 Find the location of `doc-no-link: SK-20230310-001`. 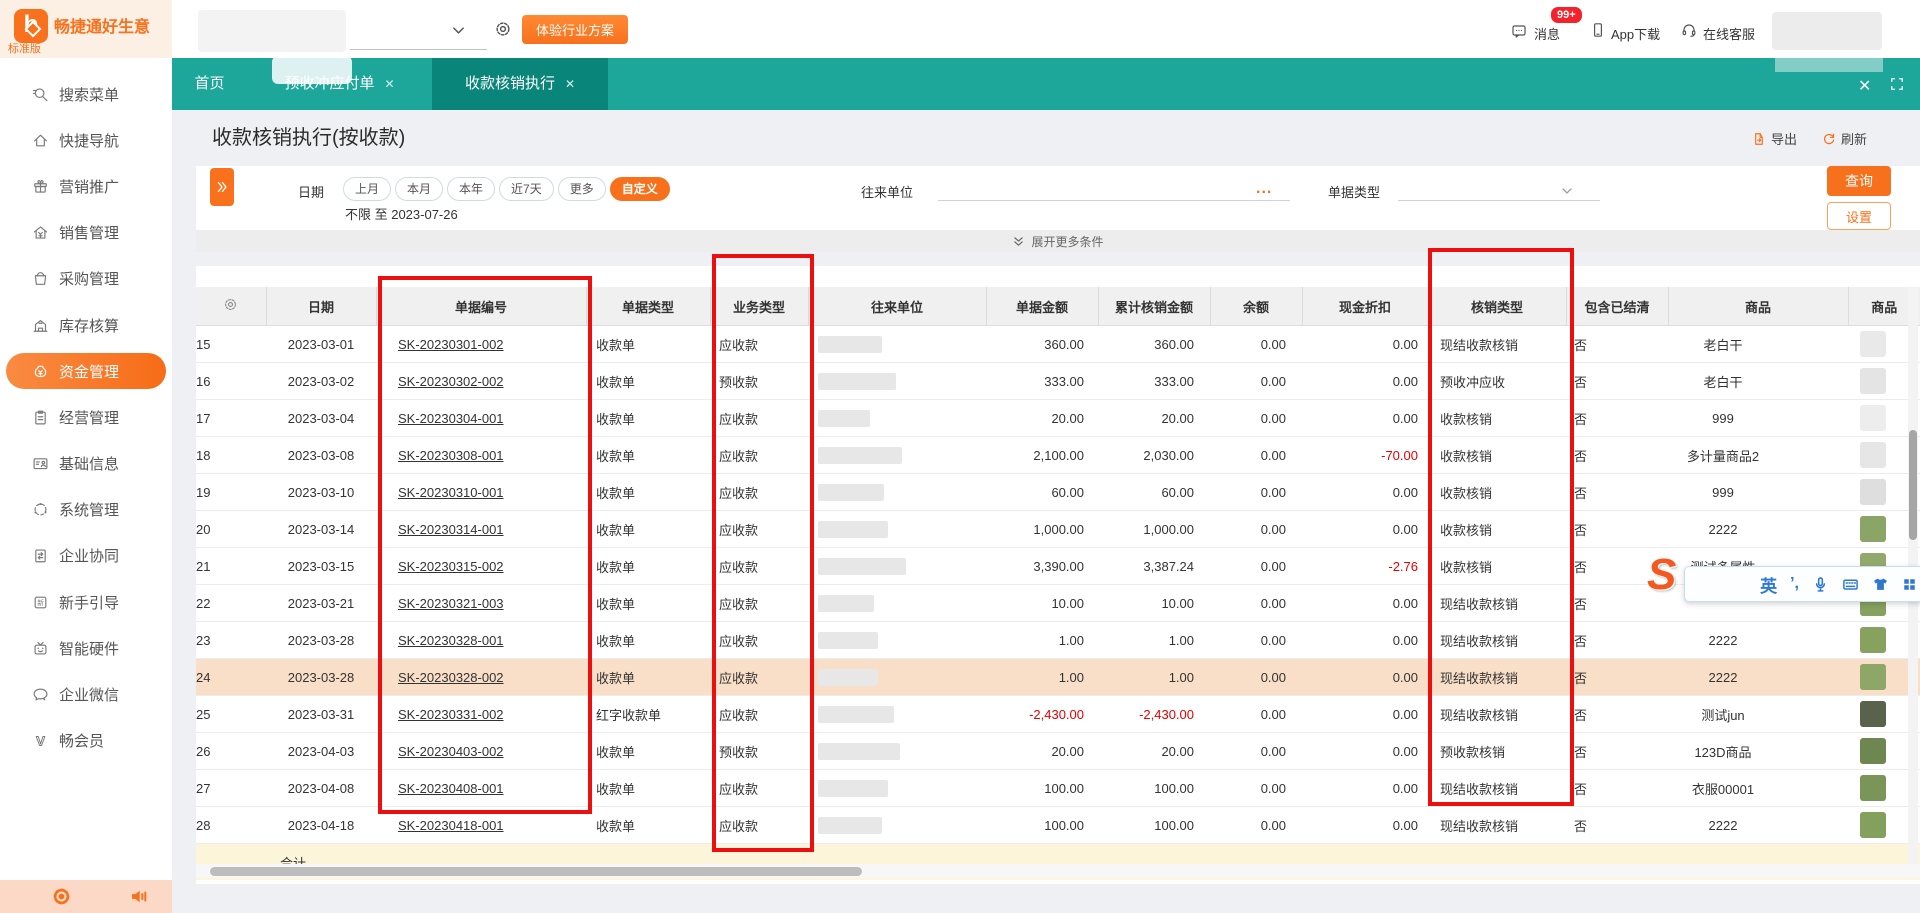

doc-no-link: SK-20230310-001 is located at coordinates (451, 492).